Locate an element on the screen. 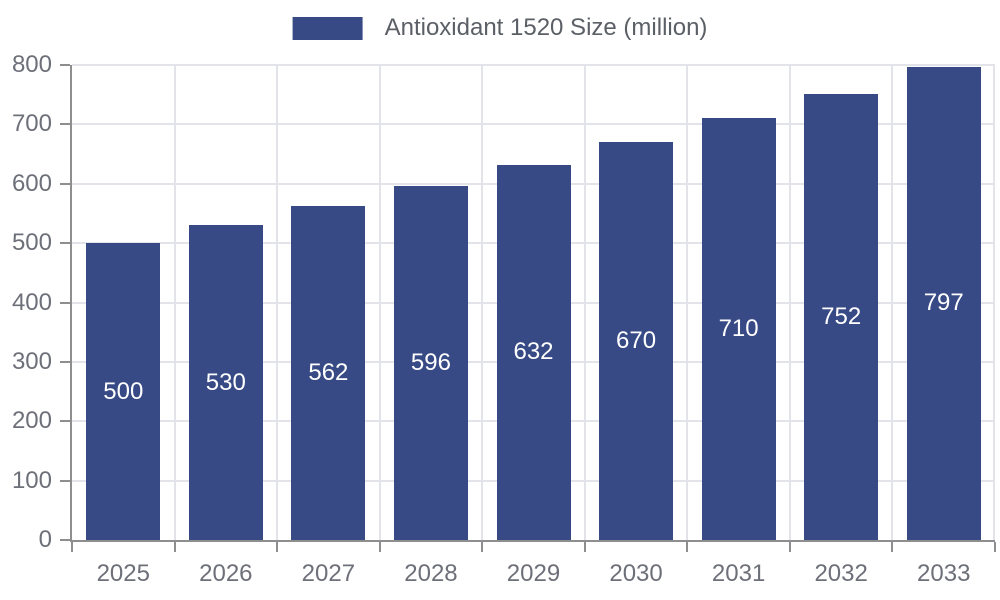  bar-2025: 500 is located at coordinates (123, 391).